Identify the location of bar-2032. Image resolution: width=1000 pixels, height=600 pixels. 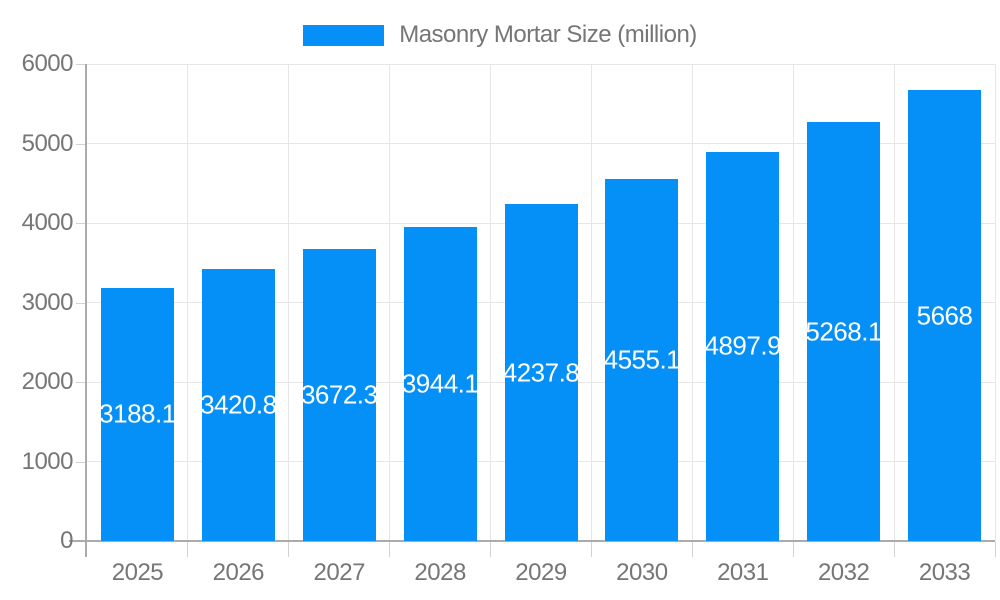
(844, 331).